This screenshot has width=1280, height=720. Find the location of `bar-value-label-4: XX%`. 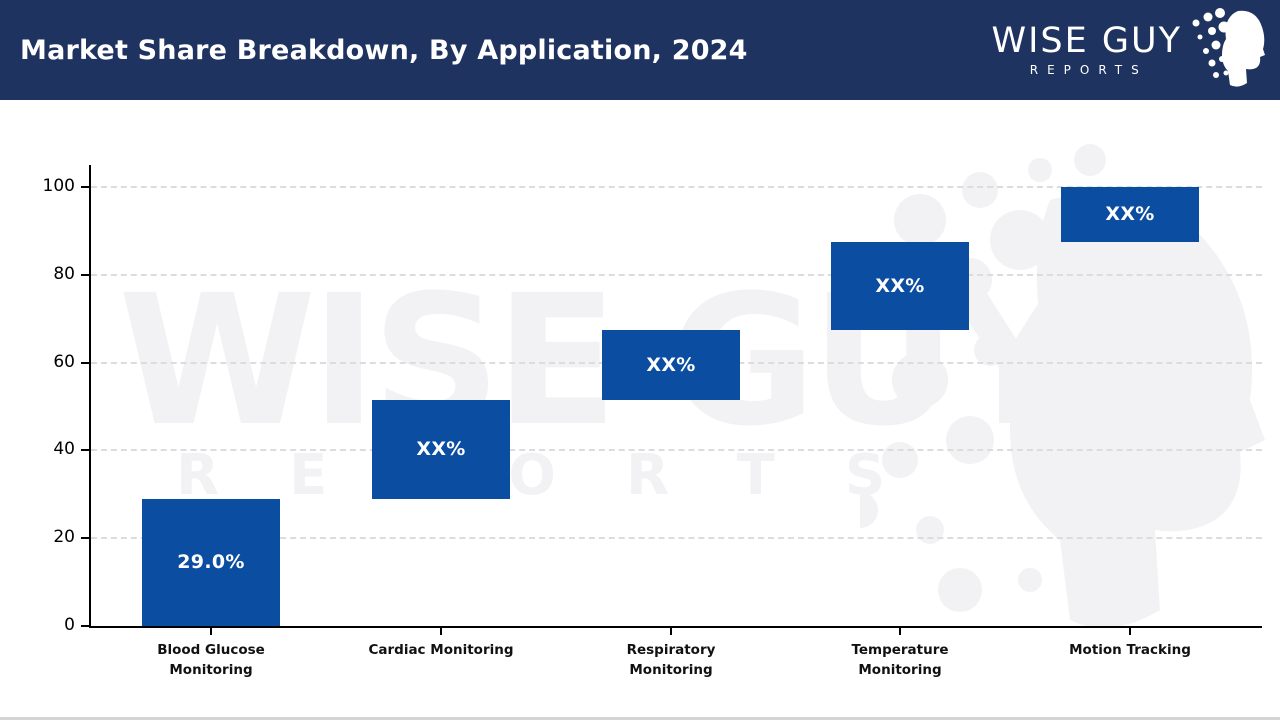

bar-value-label-4: XX% is located at coordinates (1130, 214).